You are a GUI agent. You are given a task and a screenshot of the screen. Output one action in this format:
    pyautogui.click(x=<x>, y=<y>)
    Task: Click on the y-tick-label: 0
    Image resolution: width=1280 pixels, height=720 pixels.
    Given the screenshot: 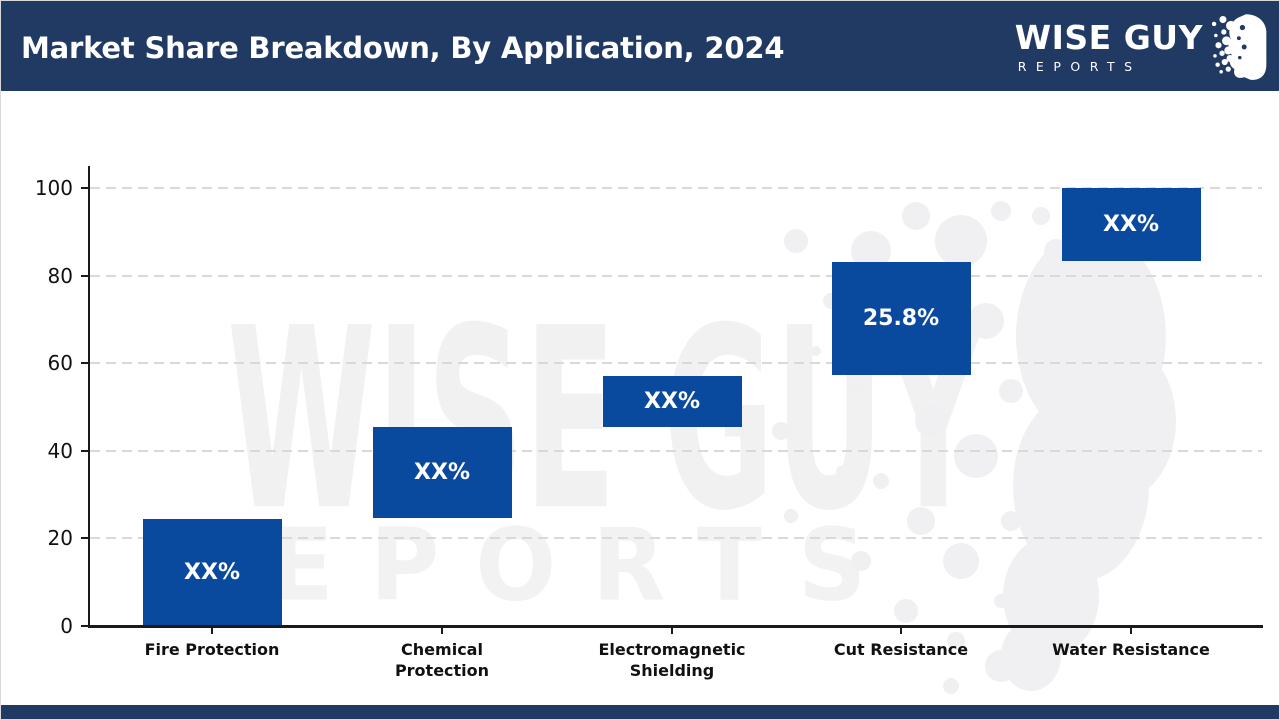 What is the action you would take?
    pyautogui.click(x=66, y=626)
    